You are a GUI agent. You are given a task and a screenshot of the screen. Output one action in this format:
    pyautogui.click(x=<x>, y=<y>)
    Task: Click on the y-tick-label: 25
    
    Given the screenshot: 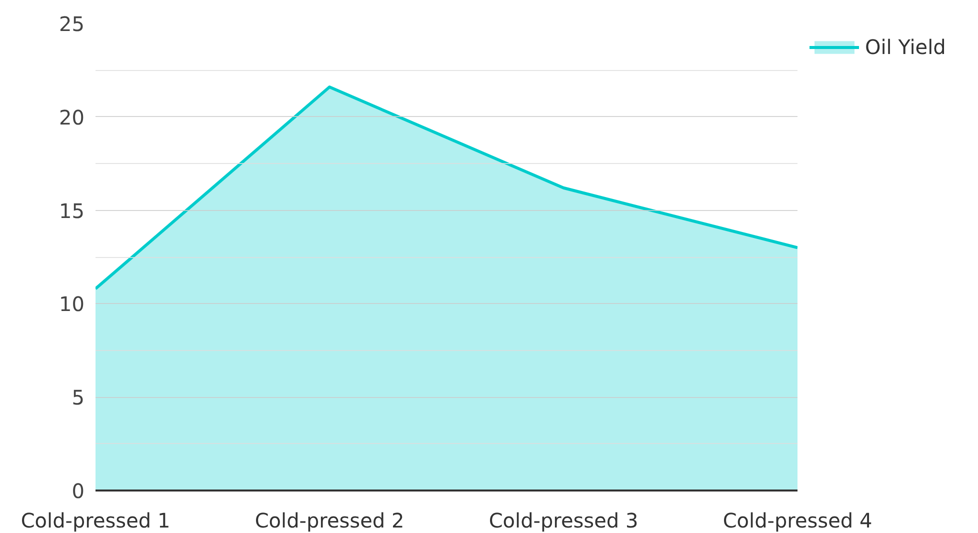 What is the action you would take?
    pyautogui.click(x=72, y=24)
    